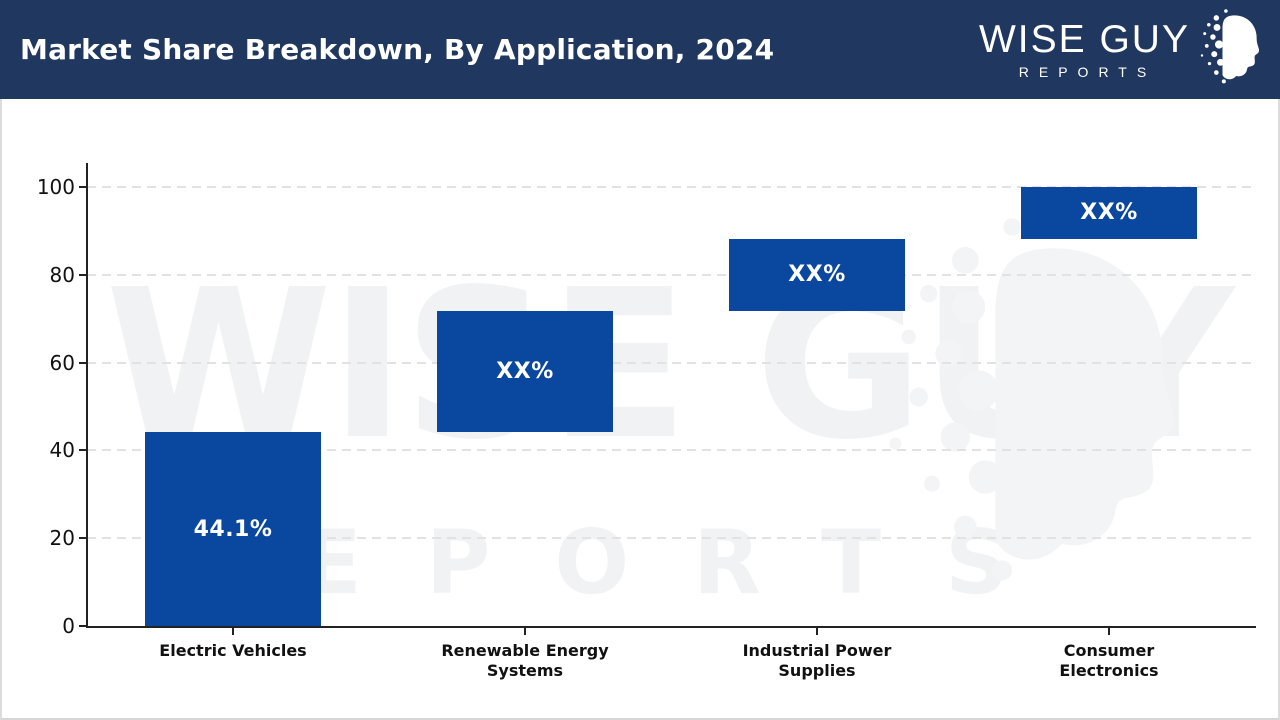  I want to click on category-label: Consumer Electronics, so click(1109, 661).